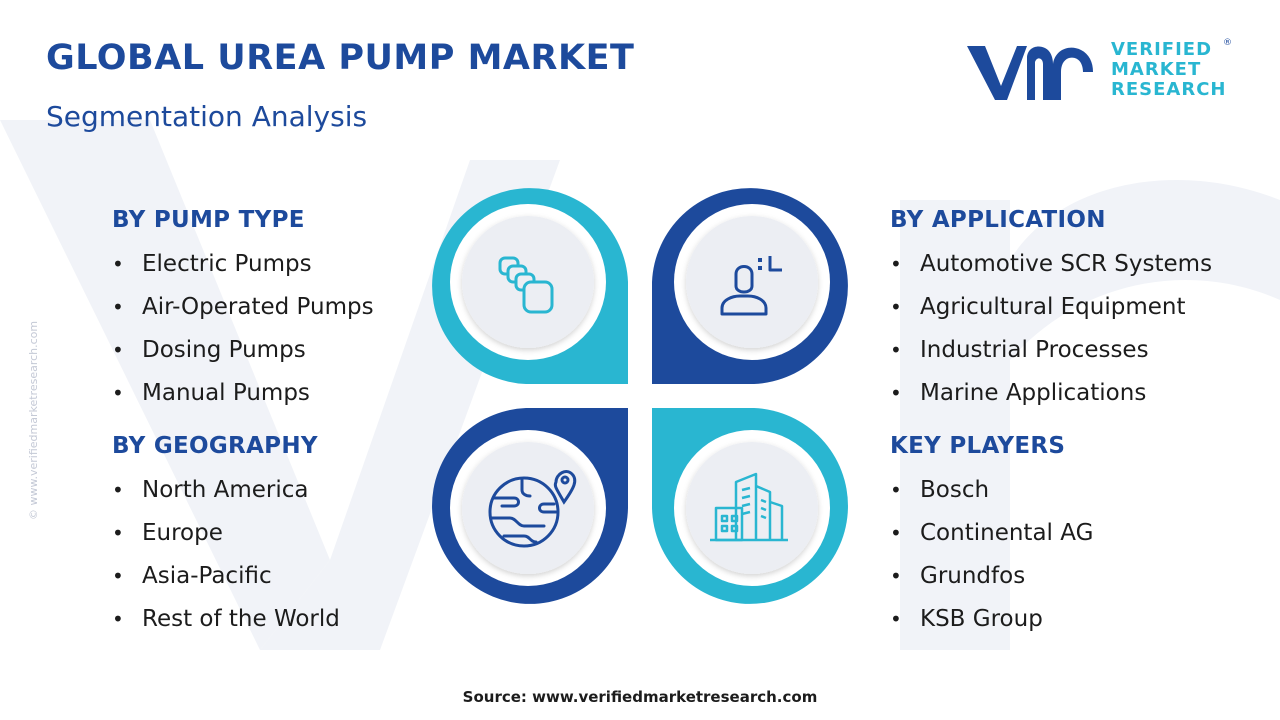 Image resolution: width=1280 pixels, height=720 pixels. Describe the element at coordinates (940, 490) in the screenshot. I see `list-item: • Bosch` at that location.